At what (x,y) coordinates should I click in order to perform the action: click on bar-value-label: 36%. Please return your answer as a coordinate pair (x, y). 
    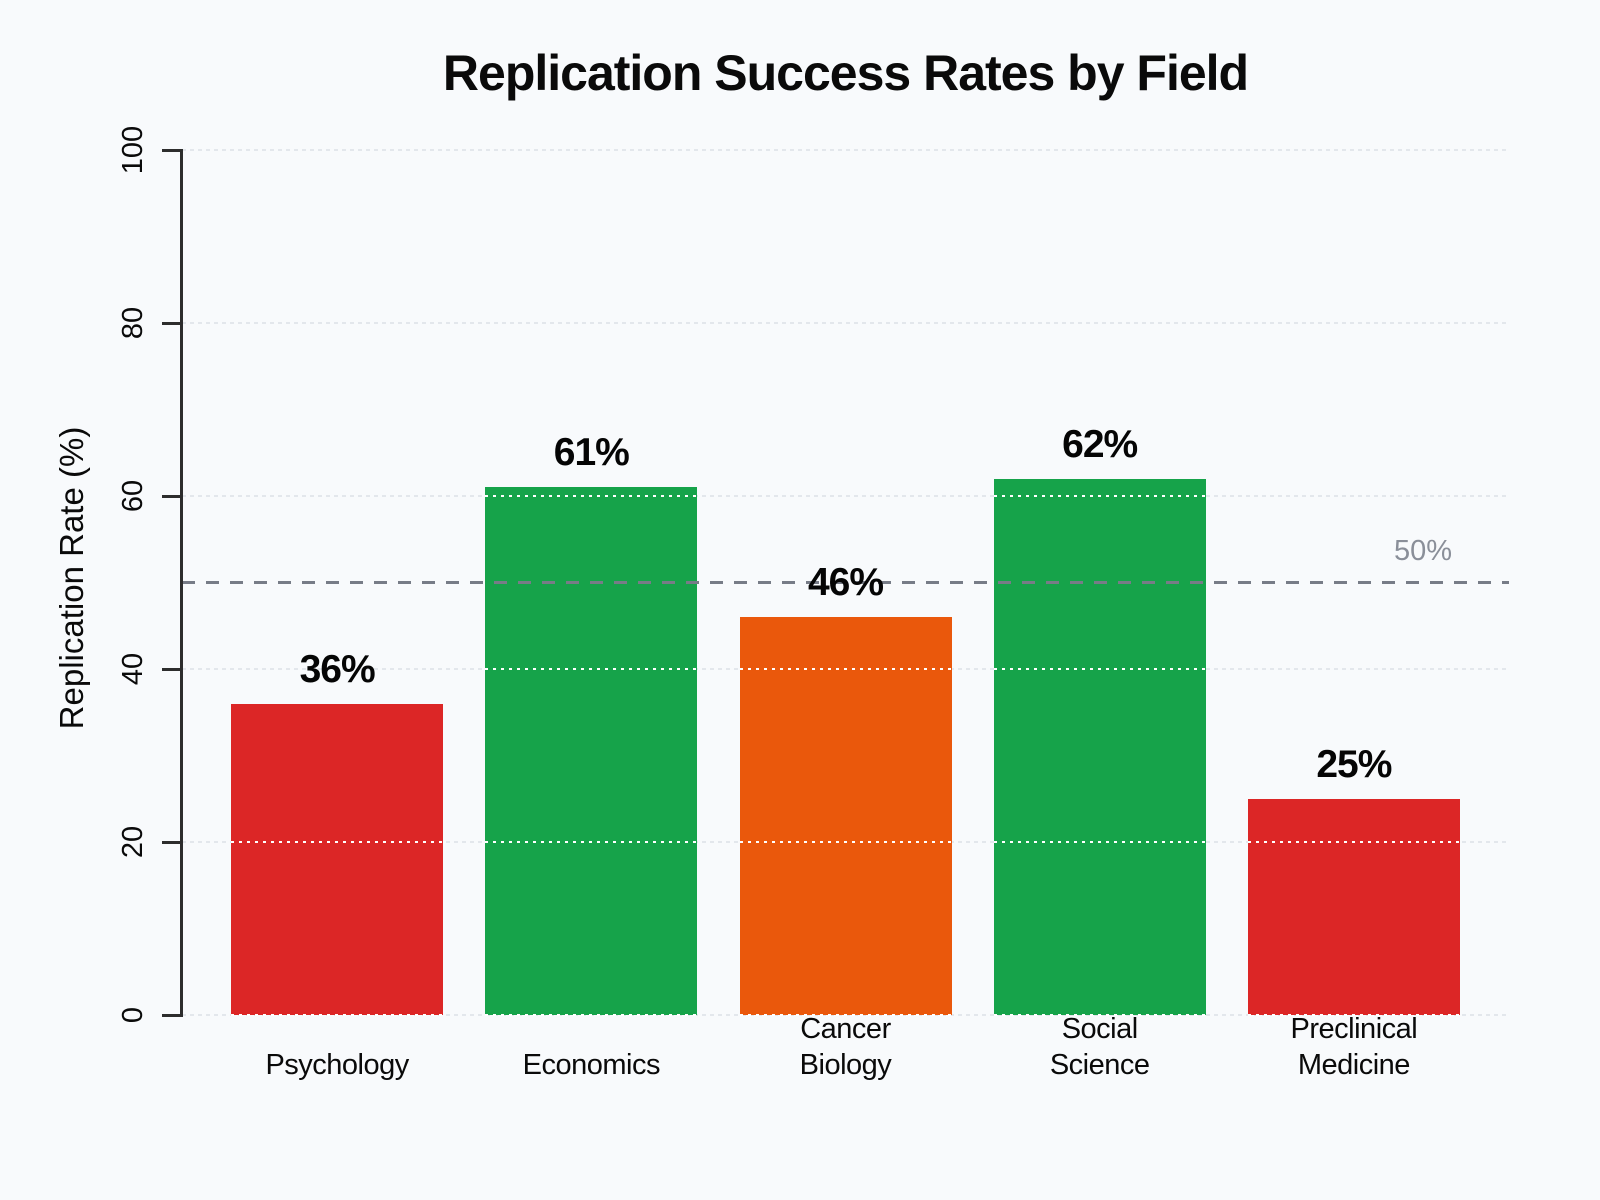
    Looking at the image, I should click on (337, 669).